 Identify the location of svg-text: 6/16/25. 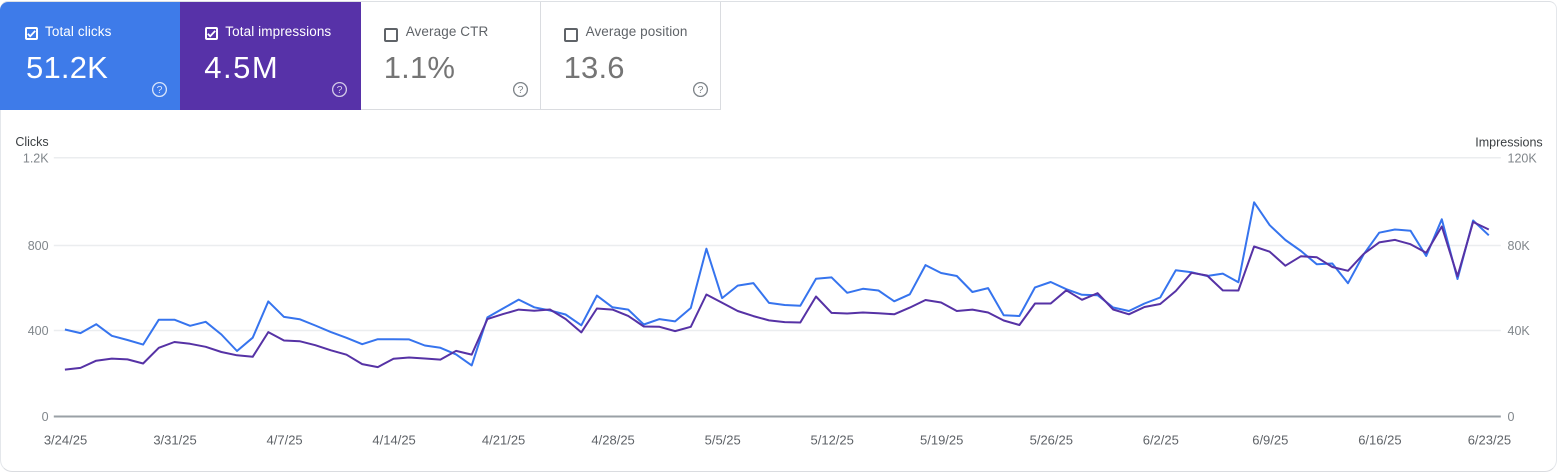
(1379, 440).